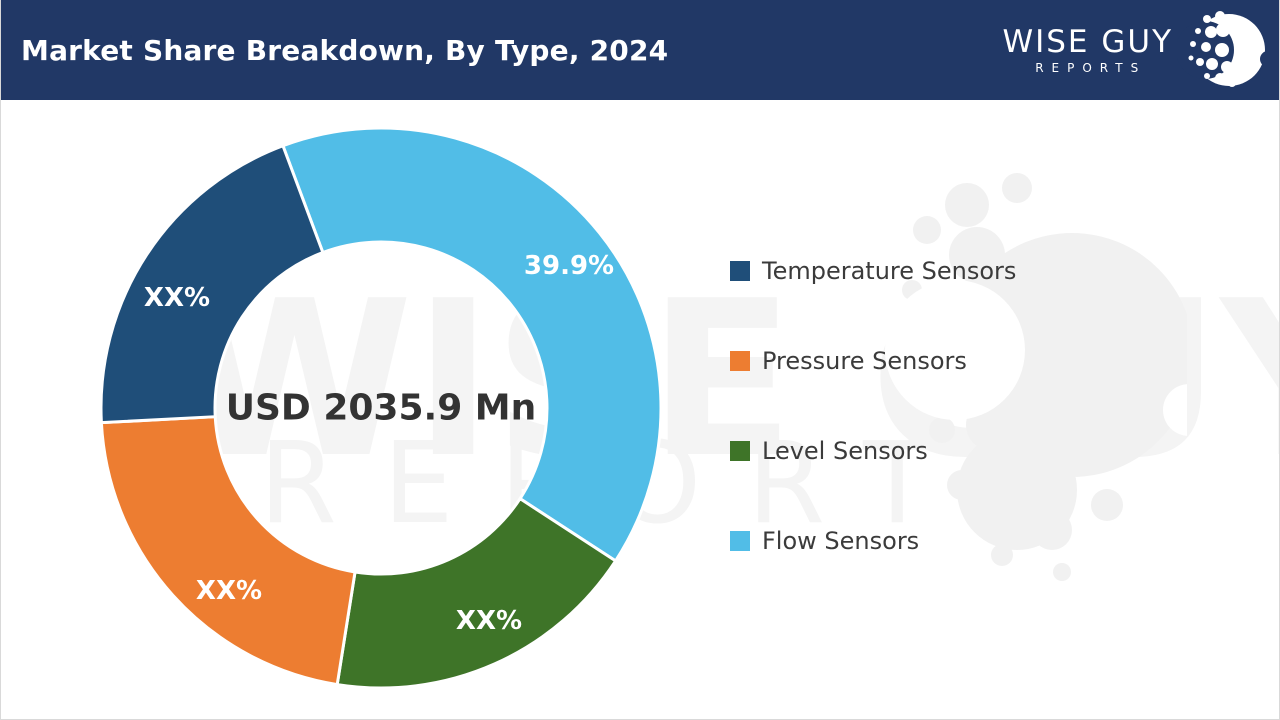  I want to click on segment-label-pressure: XX%, so click(229, 591).